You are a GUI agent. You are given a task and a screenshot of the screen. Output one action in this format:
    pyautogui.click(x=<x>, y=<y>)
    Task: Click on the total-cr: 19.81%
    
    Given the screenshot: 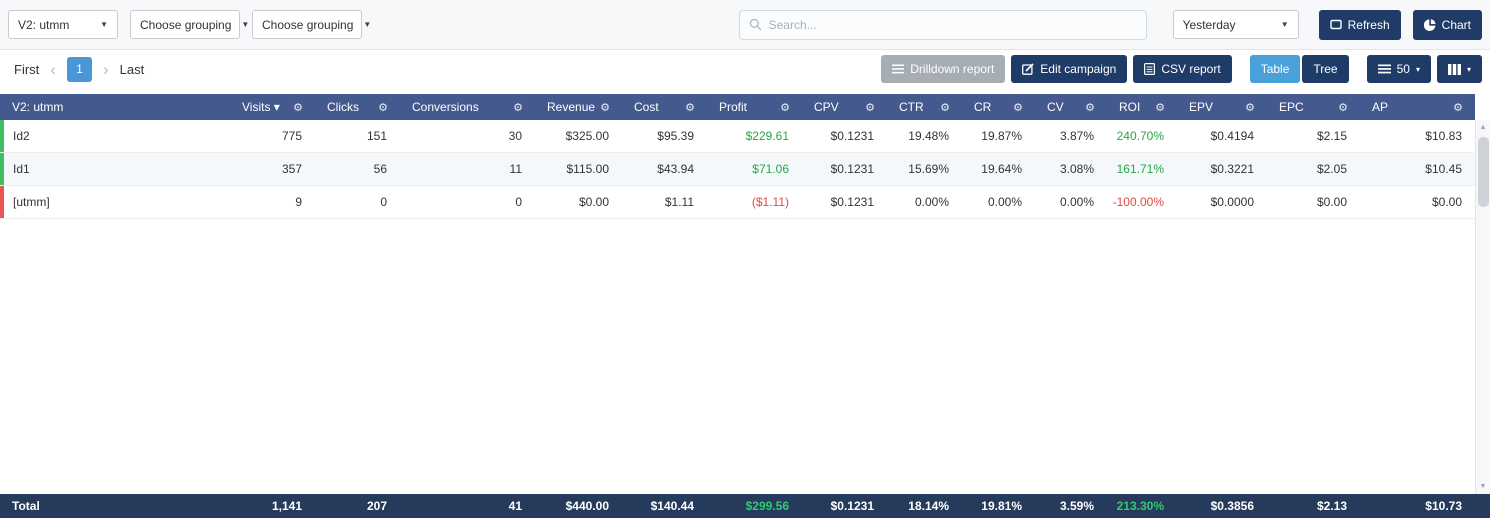 What is the action you would take?
    pyautogui.click(x=1001, y=506)
    